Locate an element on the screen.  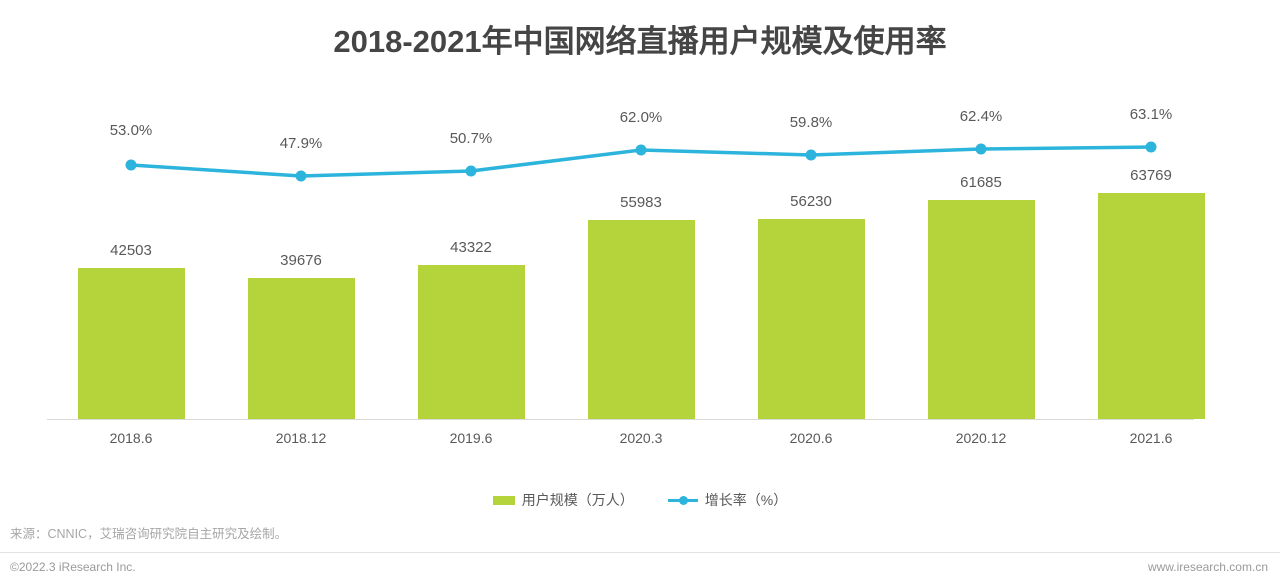
x-axis-label: 2020.3 is located at coordinates (641, 438).